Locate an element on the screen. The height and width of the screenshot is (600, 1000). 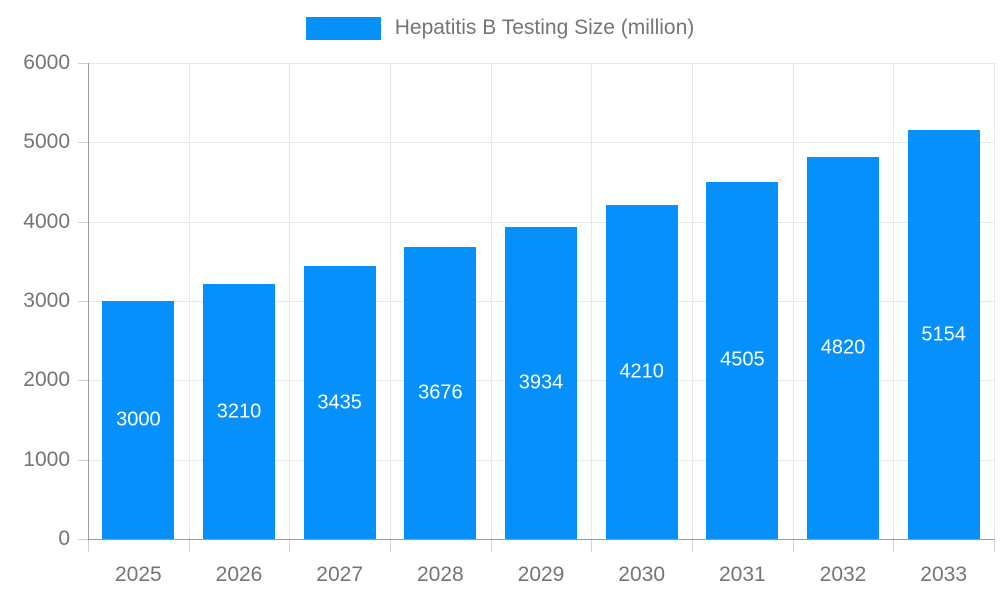
x-axis-label: 2030 is located at coordinates (642, 574).